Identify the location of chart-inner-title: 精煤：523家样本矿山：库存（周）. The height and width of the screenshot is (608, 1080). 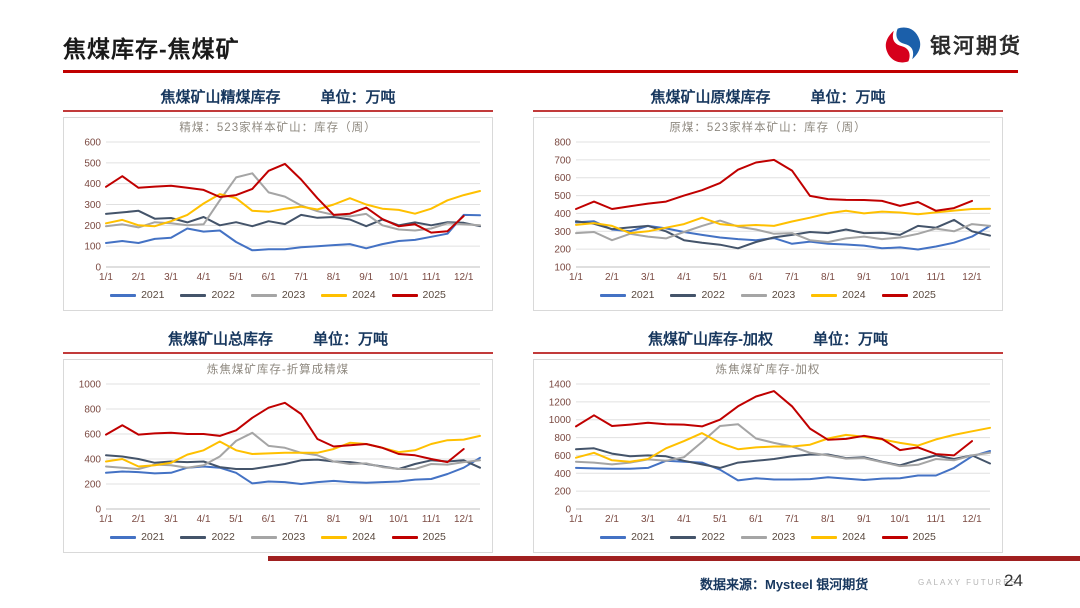
(278, 128).